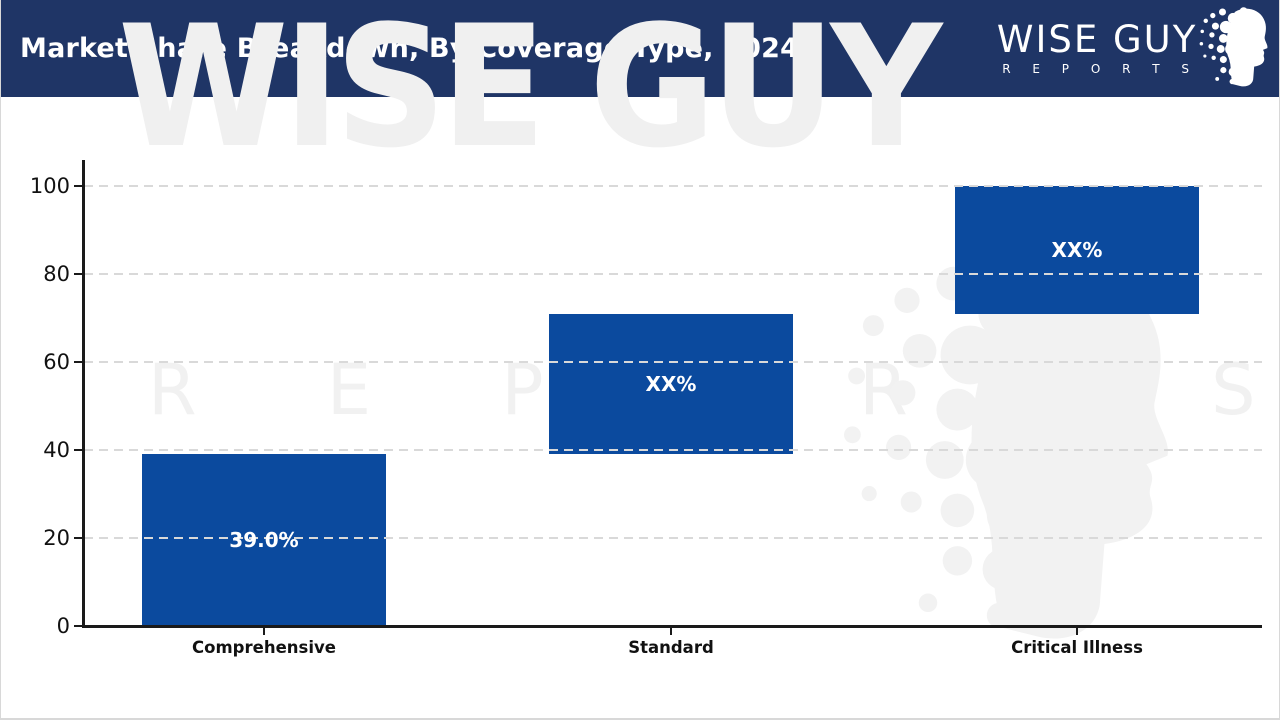 This screenshot has height=720, width=1280. Describe the element at coordinates (49, 186) in the screenshot. I see `y-tick-label: 100` at that location.